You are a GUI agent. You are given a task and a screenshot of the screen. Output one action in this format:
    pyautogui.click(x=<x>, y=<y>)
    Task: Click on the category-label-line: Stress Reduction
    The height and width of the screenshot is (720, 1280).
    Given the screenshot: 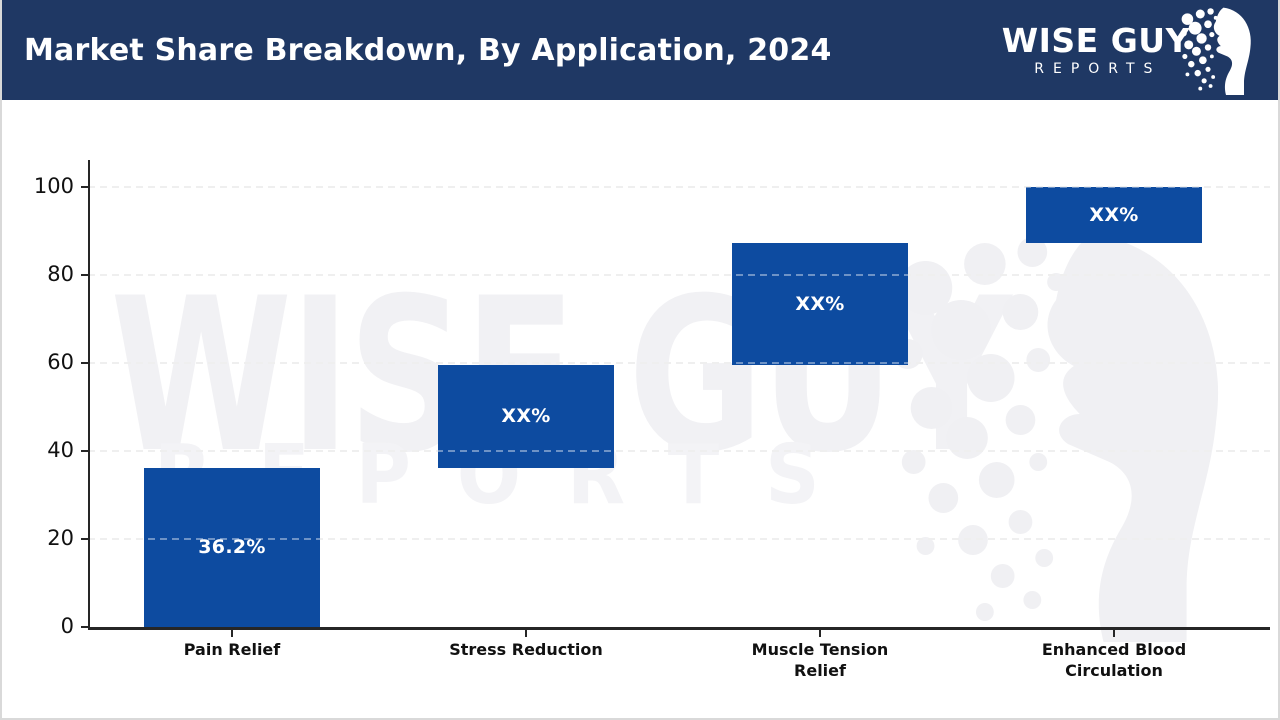 What is the action you would take?
    pyautogui.click(x=526, y=649)
    